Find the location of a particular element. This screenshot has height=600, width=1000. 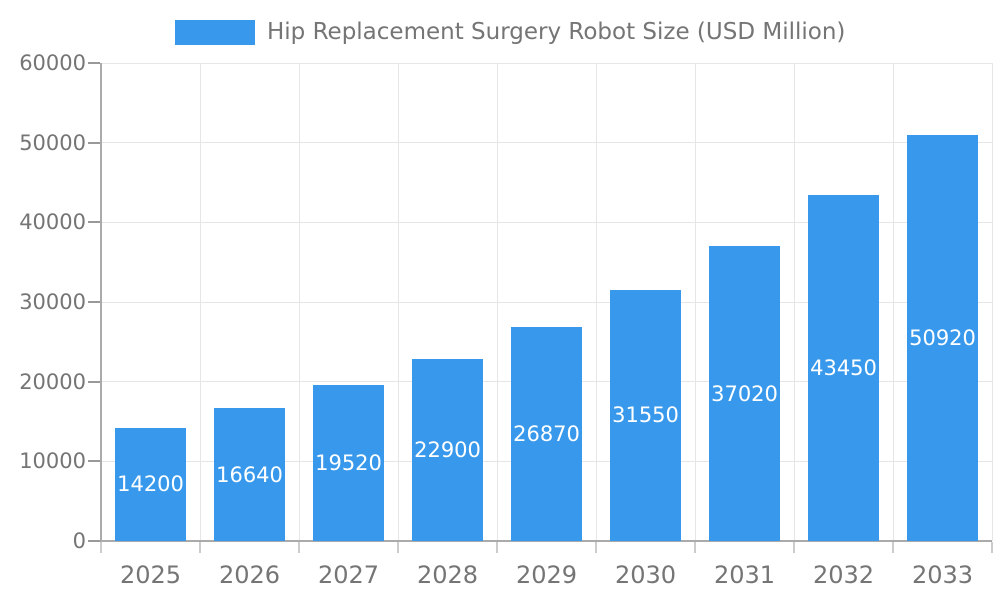

bar-2030: 31550 is located at coordinates (645, 415).